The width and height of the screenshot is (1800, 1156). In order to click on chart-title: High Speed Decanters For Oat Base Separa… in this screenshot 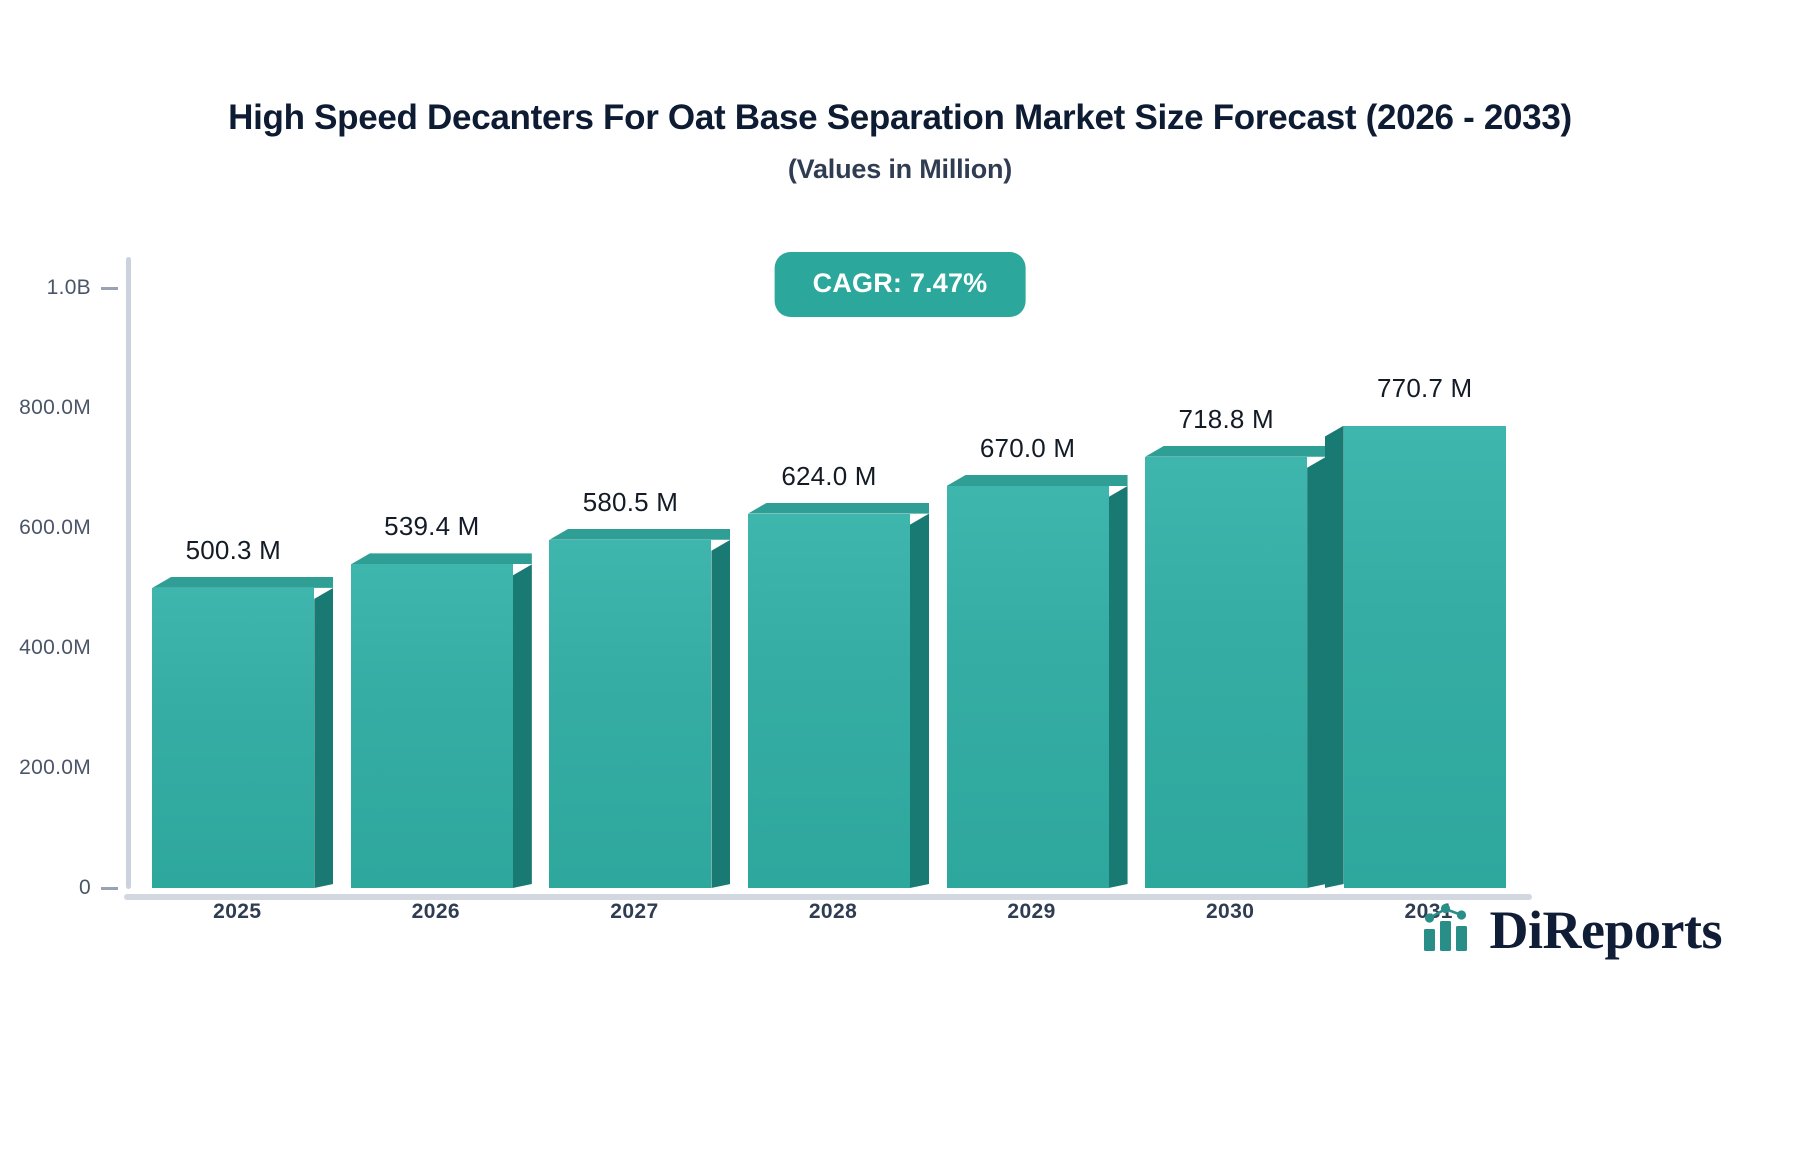, I will do `click(900, 117)`.